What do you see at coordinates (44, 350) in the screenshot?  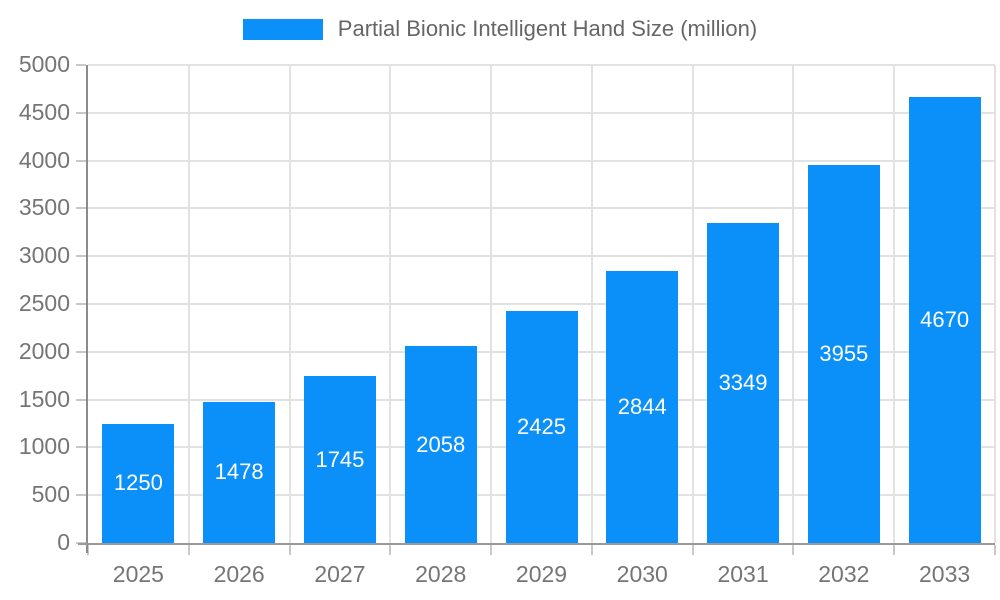 I see `y-tick-label: 2000` at bounding box center [44, 350].